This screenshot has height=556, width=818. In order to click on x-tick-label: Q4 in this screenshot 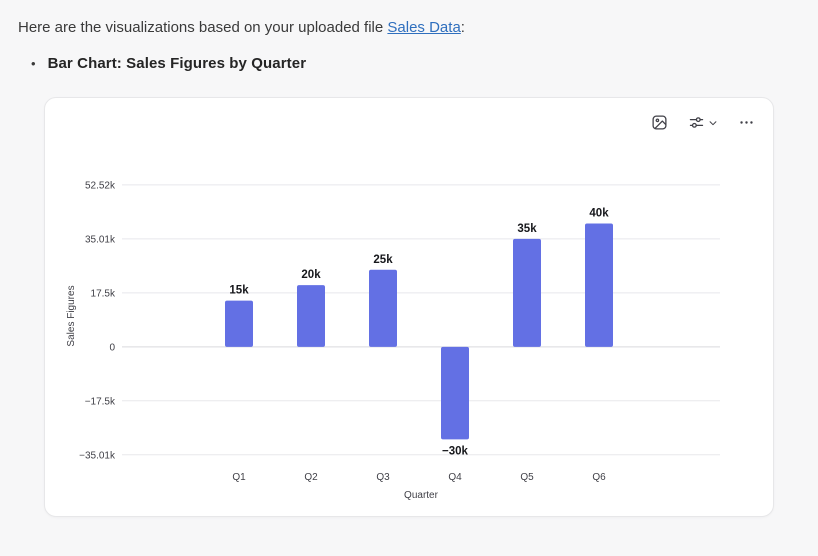, I will do `click(455, 477)`.